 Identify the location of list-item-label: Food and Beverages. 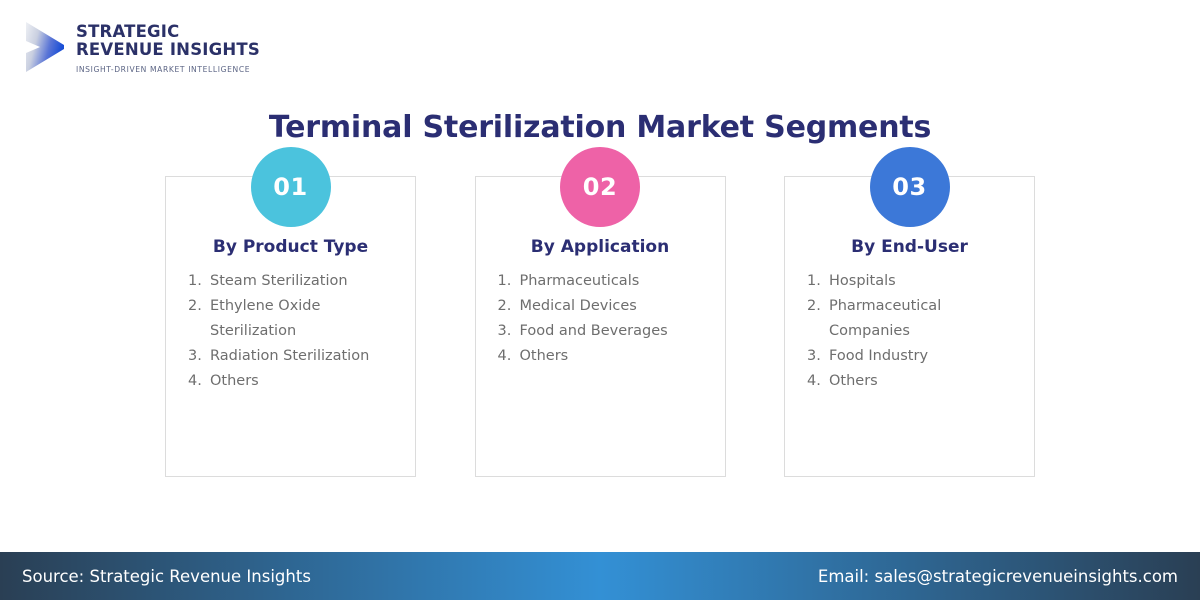
(593, 331).